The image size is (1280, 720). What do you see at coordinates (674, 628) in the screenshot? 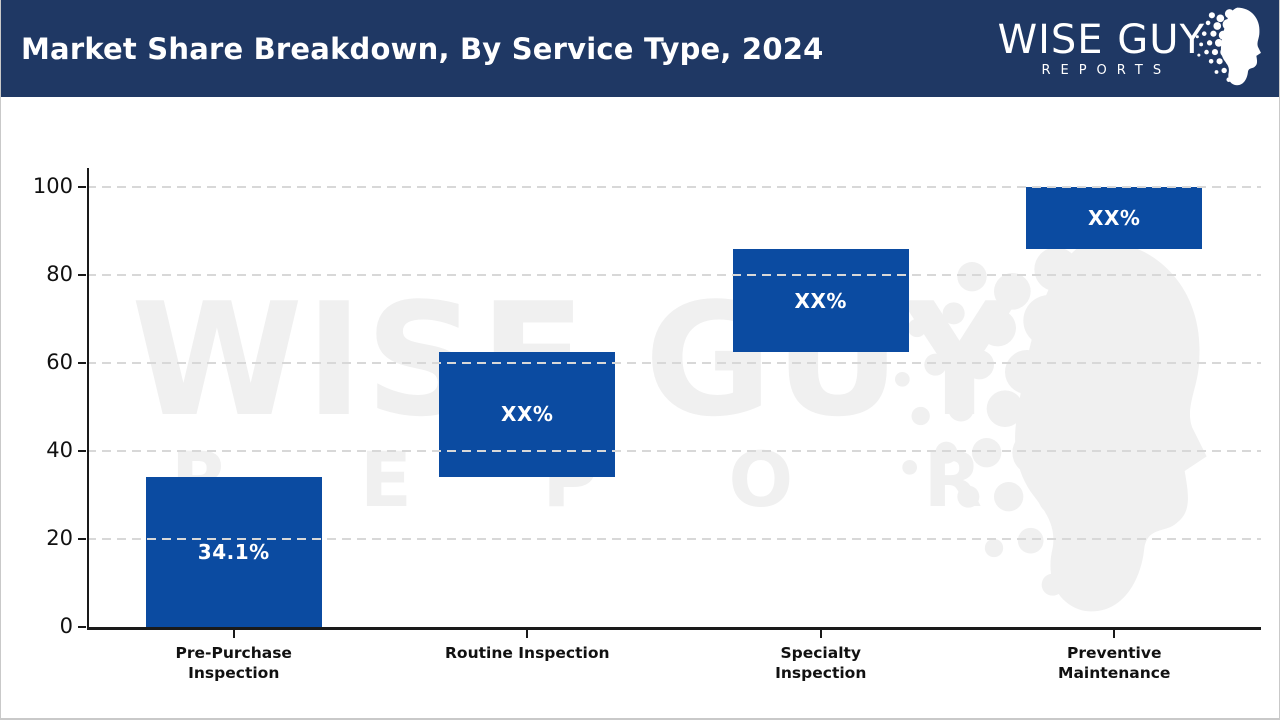
I see `x-axis-line` at bounding box center [674, 628].